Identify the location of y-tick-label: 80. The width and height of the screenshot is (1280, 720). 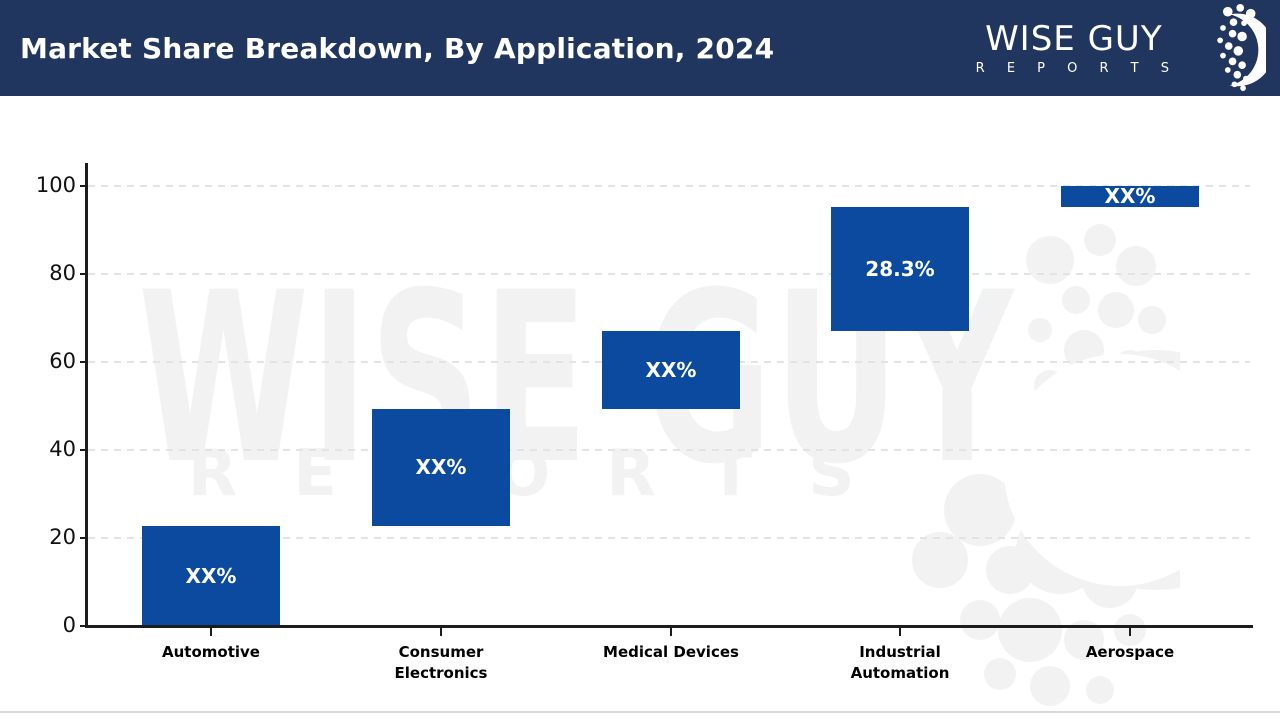
(62, 273).